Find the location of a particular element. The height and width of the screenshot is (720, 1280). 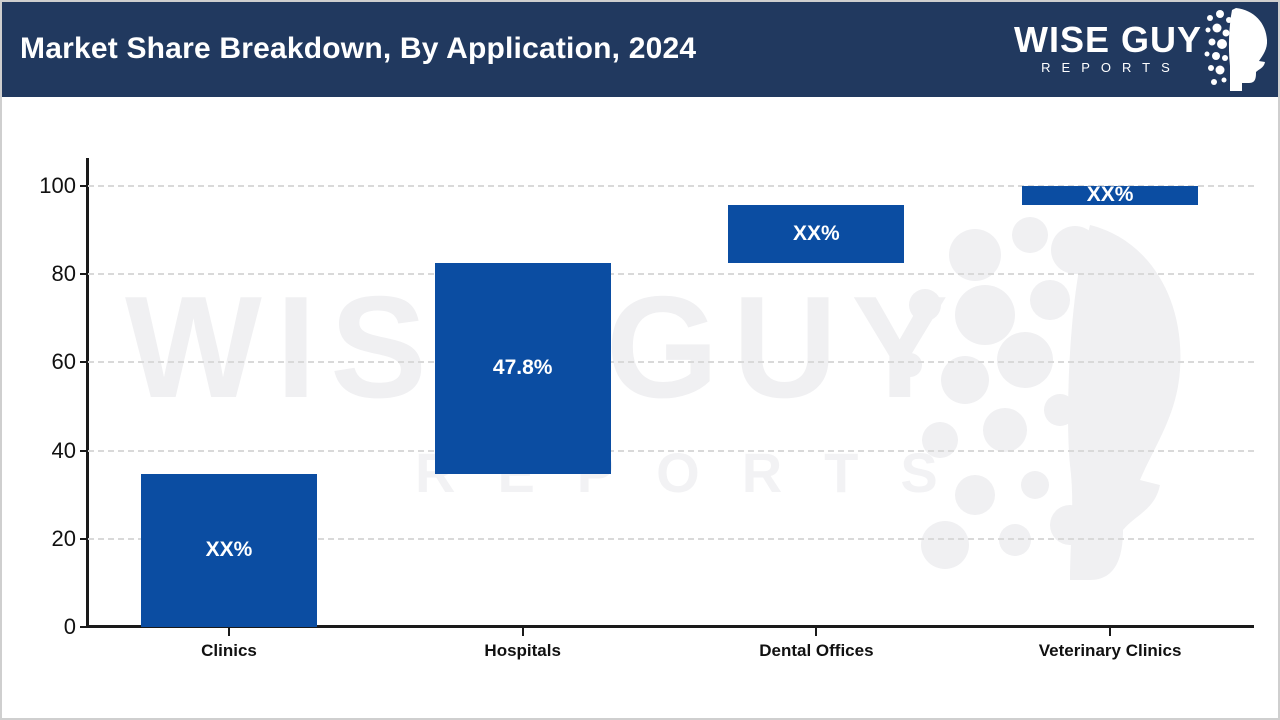

brand-logo: WISE GUY REPORTS is located at coordinates (1140, 48).